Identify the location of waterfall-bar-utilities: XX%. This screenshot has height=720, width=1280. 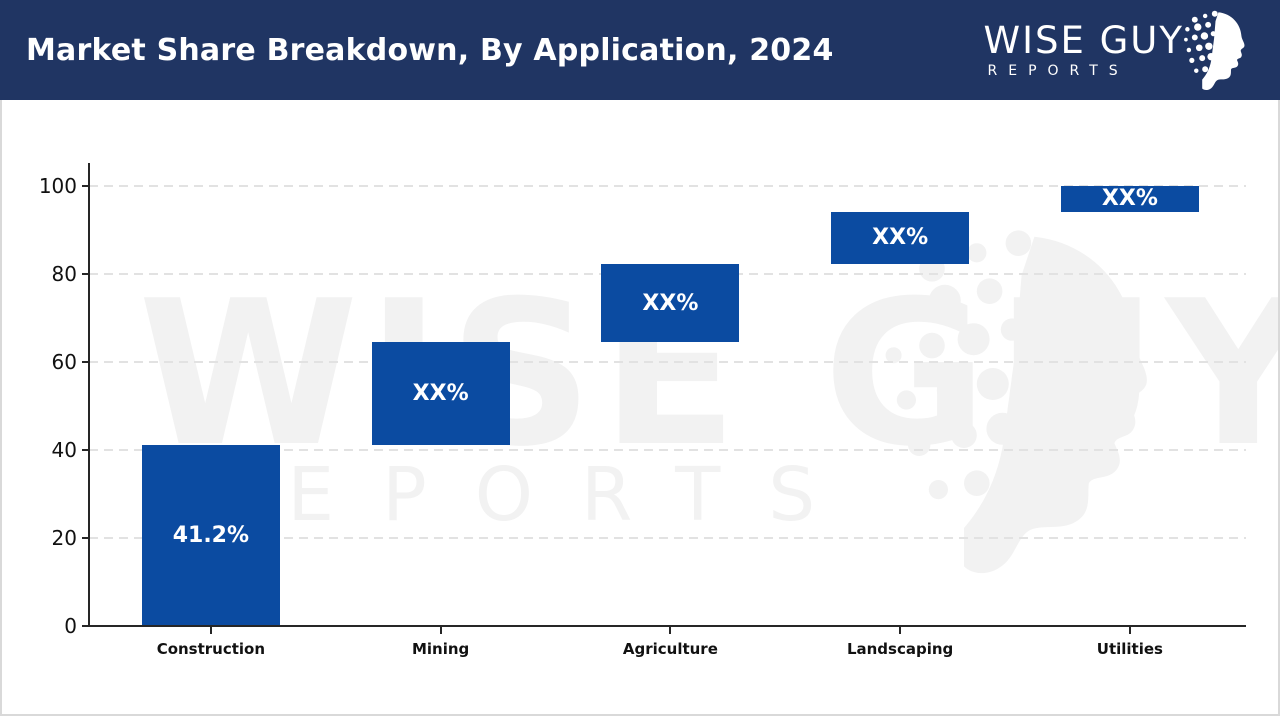
(1129, 199).